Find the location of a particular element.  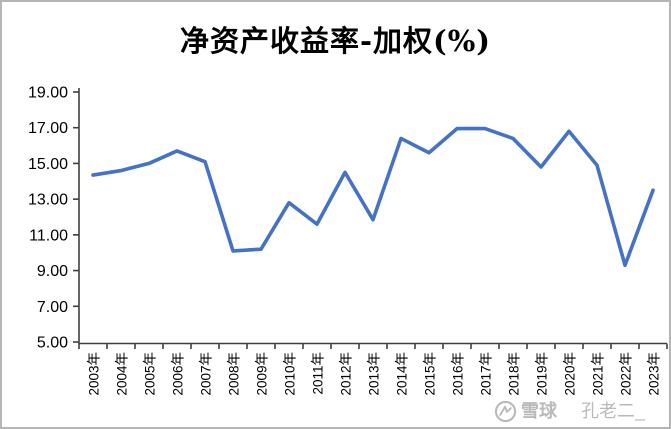

x-axis-label: 2009年 is located at coordinates (262, 374).